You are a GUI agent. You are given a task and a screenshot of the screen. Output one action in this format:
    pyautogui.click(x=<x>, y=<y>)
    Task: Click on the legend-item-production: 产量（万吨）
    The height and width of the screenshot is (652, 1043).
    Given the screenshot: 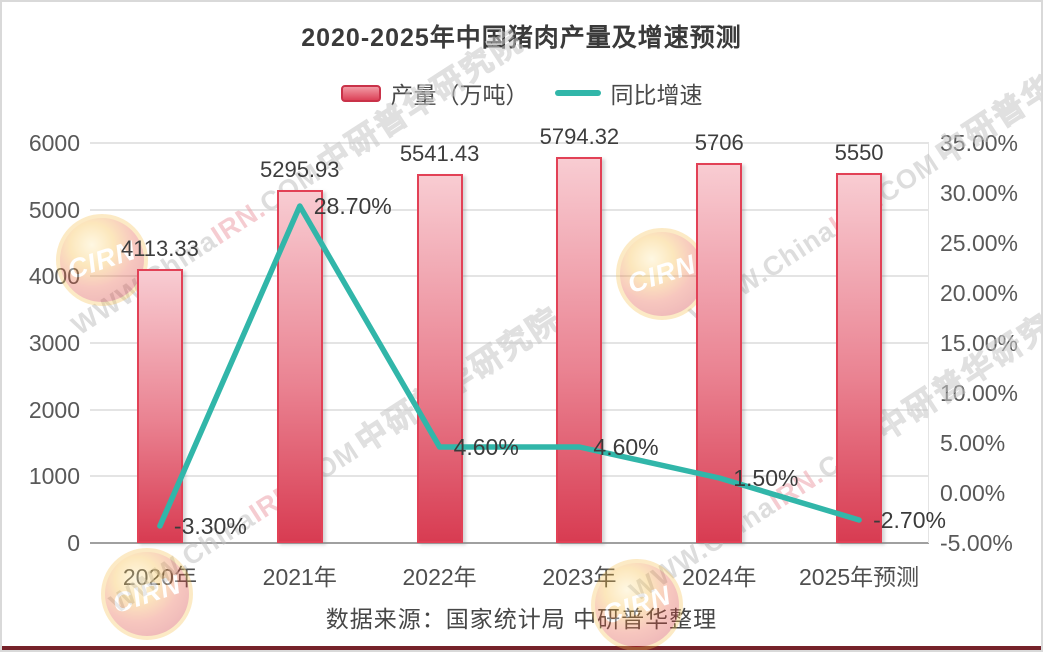 What is the action you would take?
    pyautogui.click(x=434, y=93)
    